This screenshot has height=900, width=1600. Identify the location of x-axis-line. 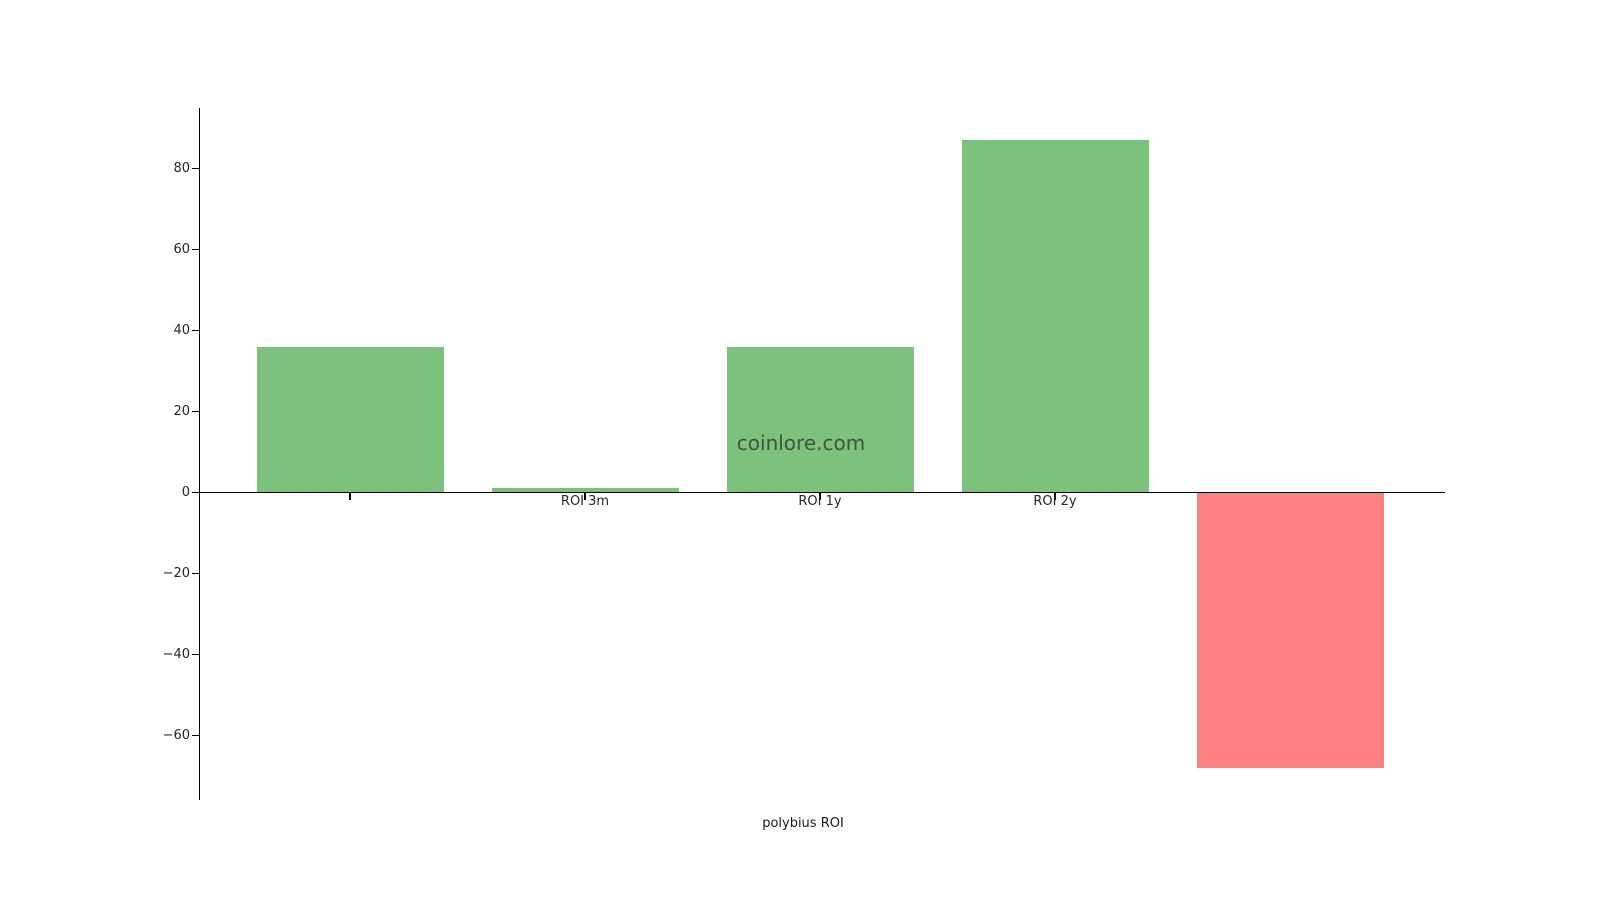
(821, 492).